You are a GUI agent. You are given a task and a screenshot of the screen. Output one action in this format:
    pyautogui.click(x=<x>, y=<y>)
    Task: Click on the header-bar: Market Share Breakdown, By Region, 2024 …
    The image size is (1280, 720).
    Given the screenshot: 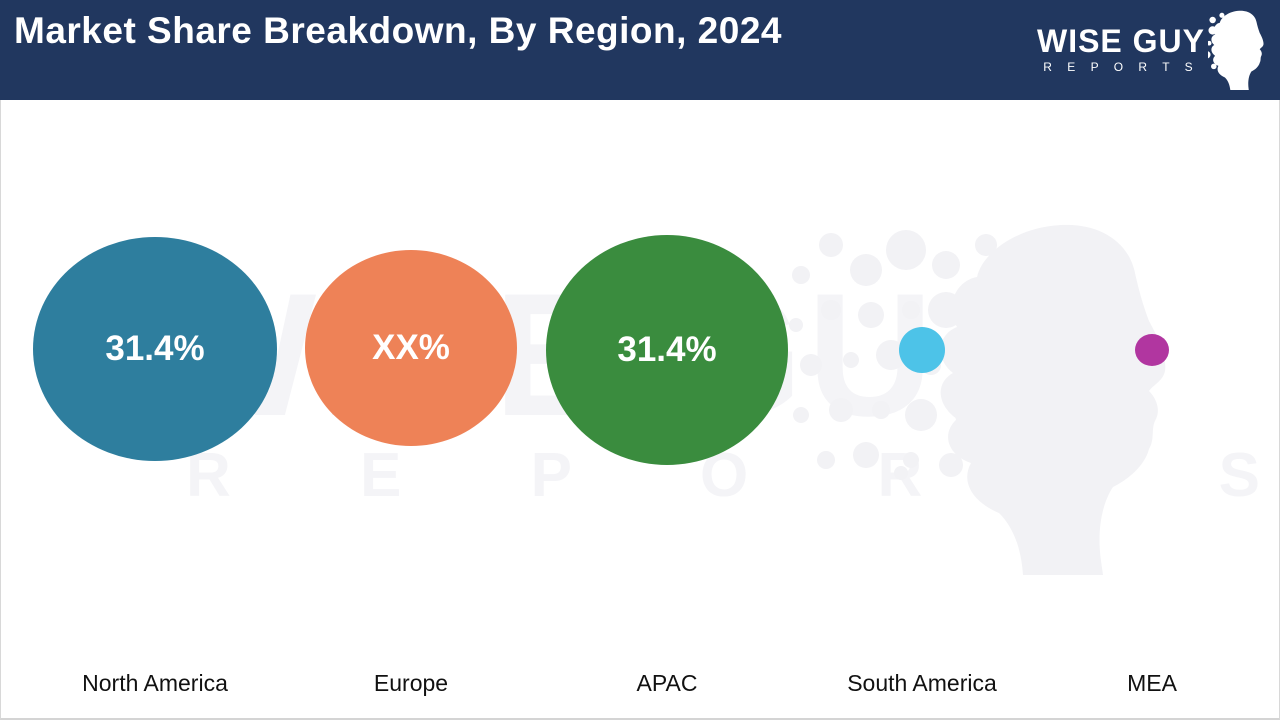 What is the action you would take?
    pyautogui.click(x=640, y=50)
    